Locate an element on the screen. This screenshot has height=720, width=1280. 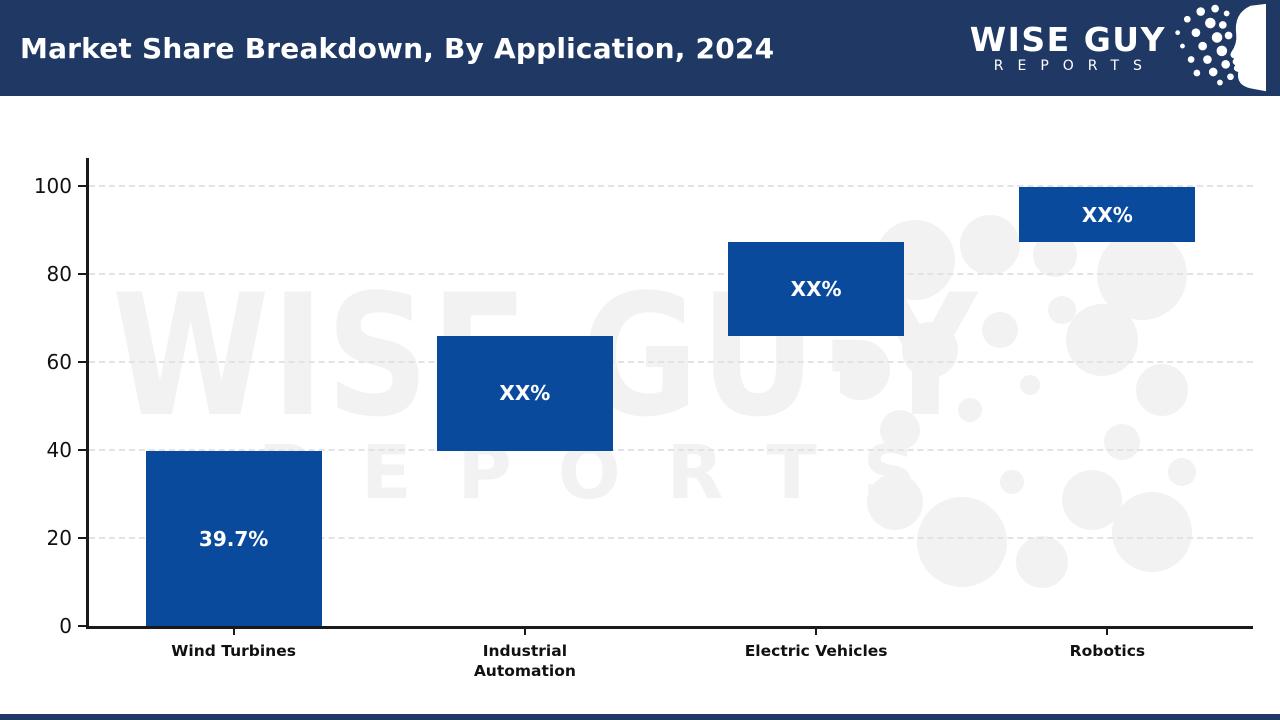
x-category-wind-turbines: Wind Turbines is located at coordinates (233, 651).